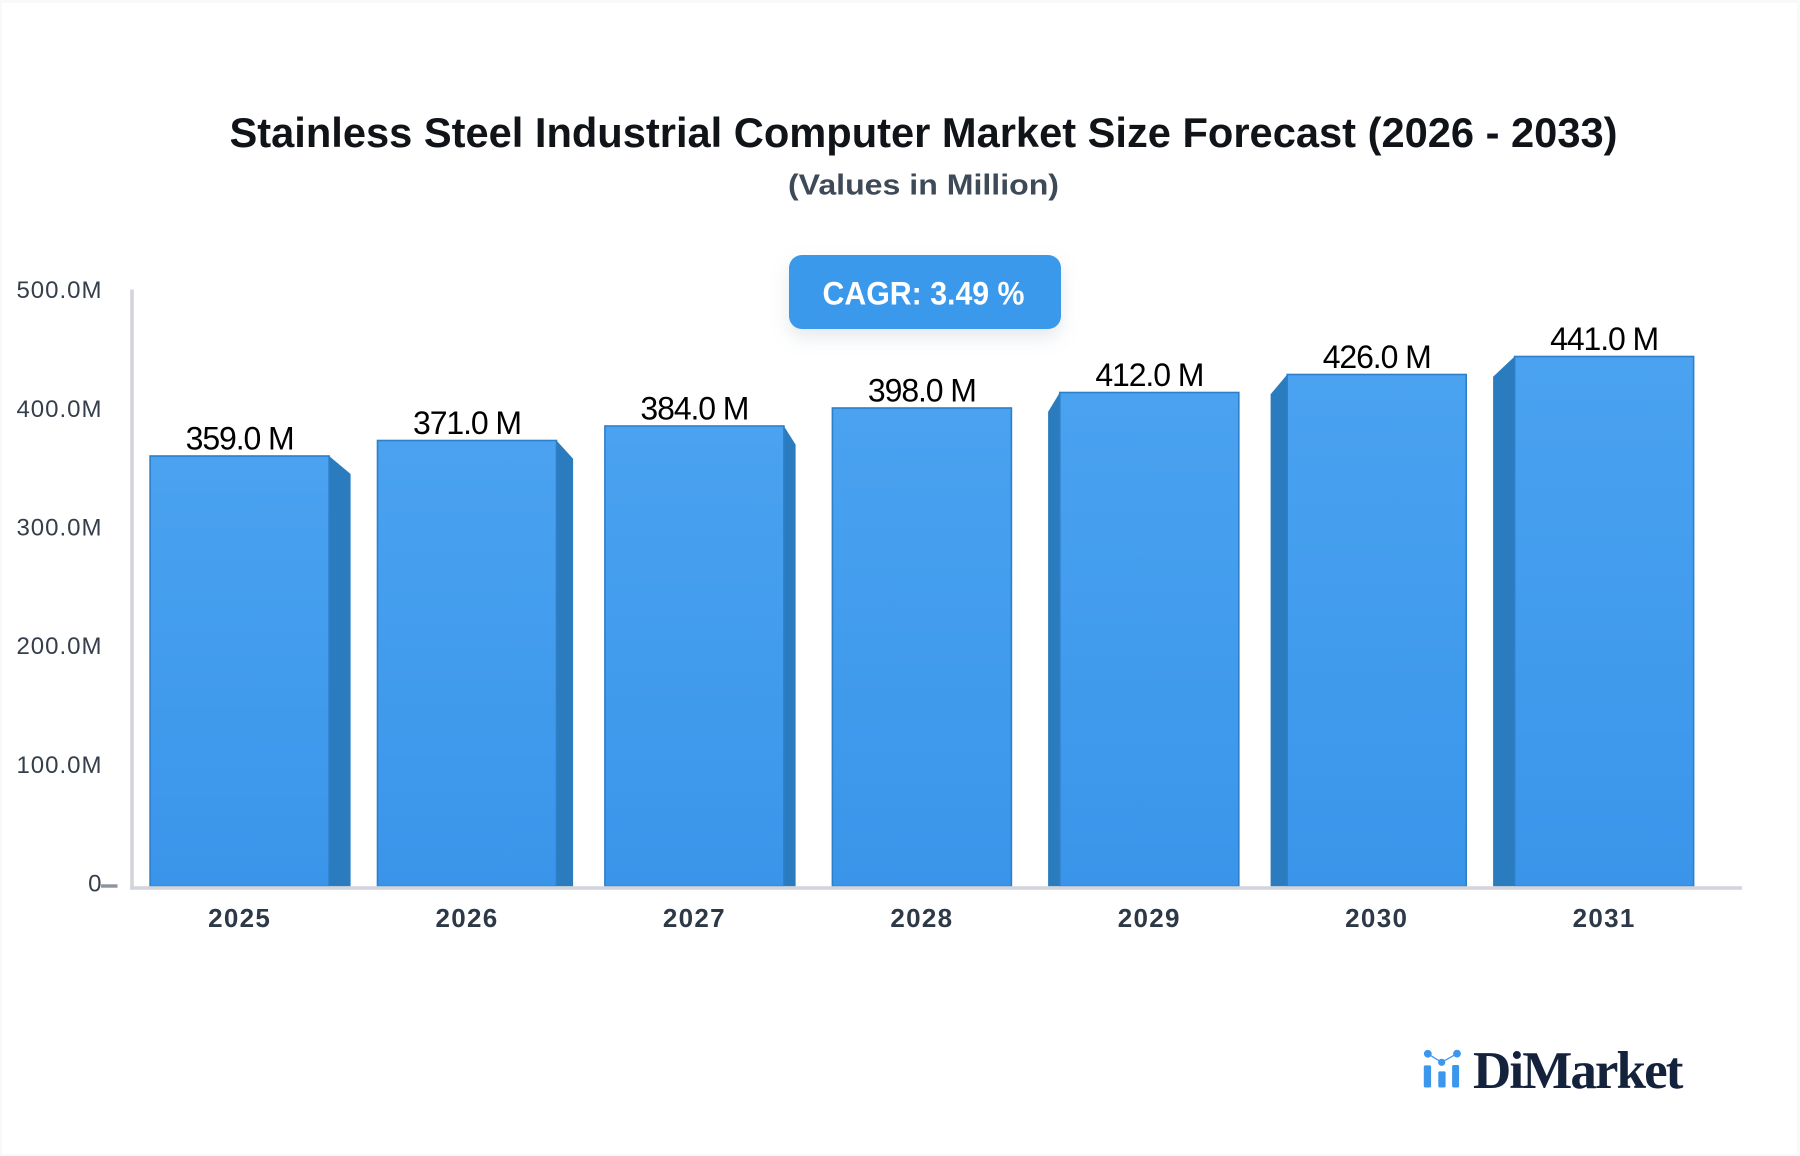 This screenshot has width=1800, height=1156. What do you see at coordinates (922, 391) in the screenshot?
I see `svg-text: 398.0 M` at bounding box center [922, 391].